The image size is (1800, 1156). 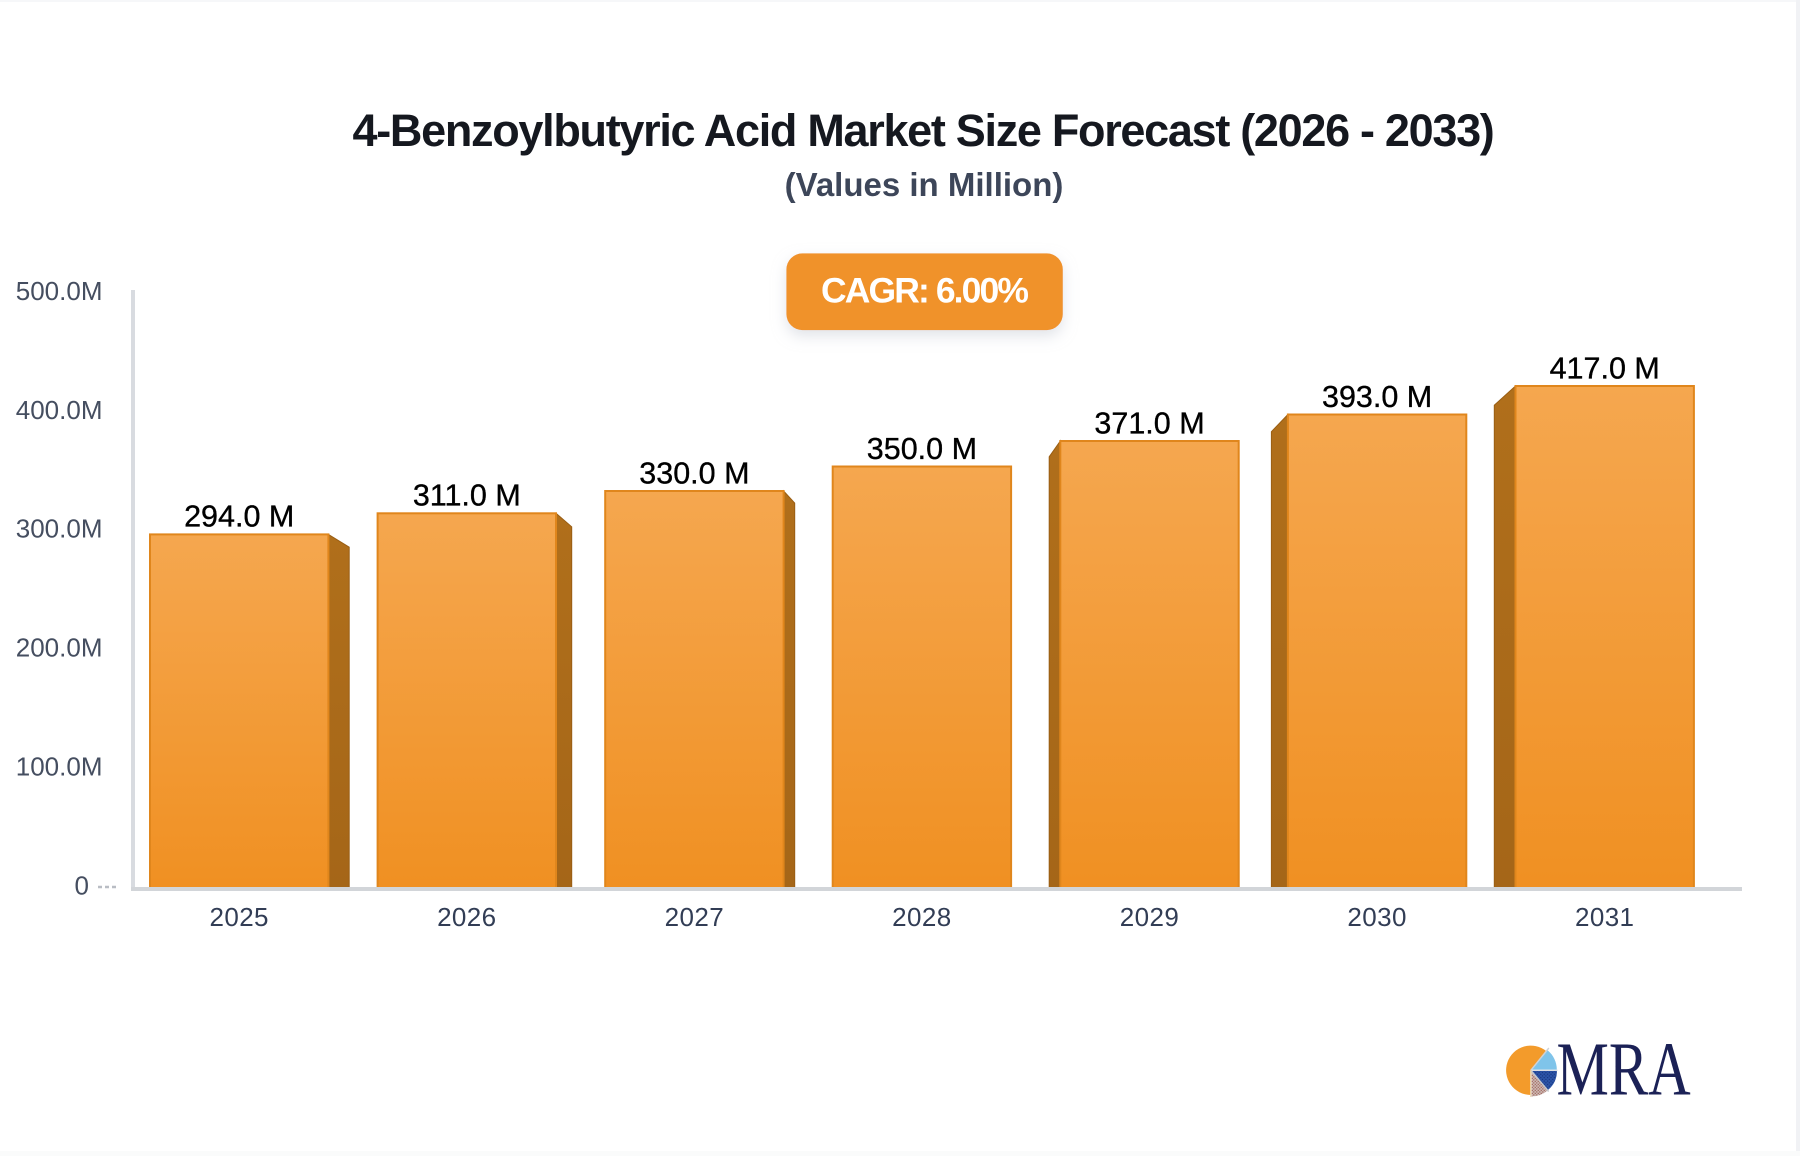 I want to click on svg-text: 393.0 M, so click(x=1377, y=397).